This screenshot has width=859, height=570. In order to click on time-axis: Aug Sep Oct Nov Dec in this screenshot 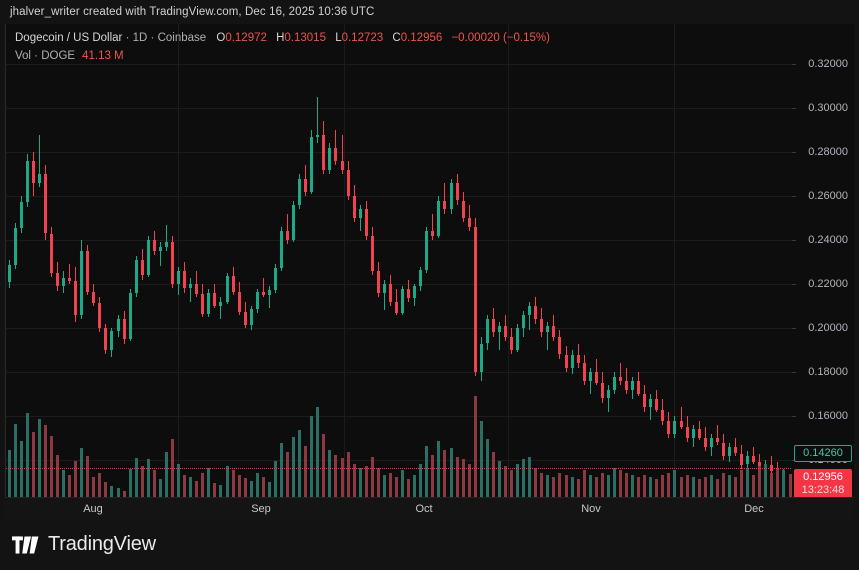, I will do `click(429, 509)`.